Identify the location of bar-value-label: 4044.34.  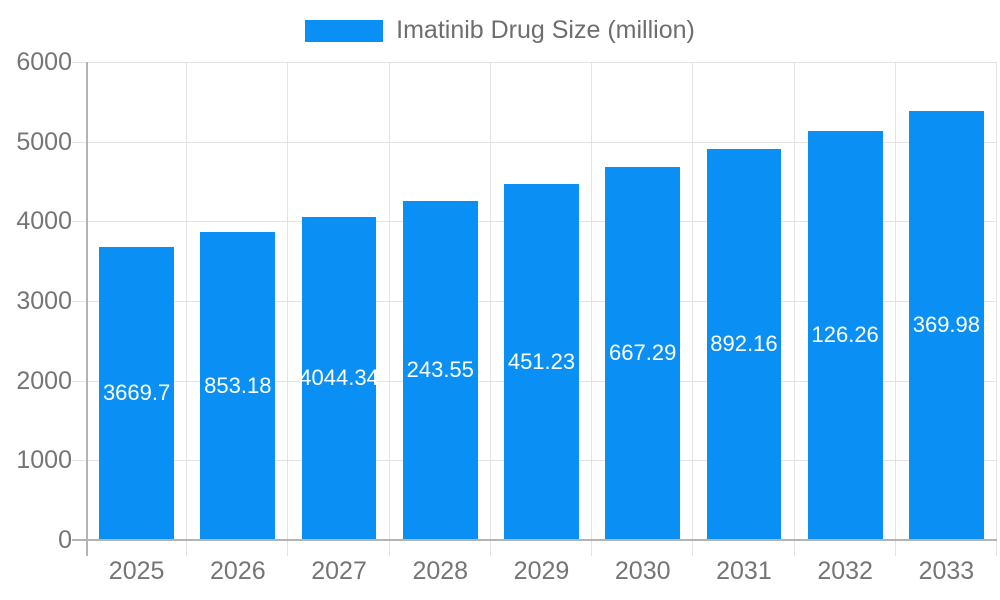
(339, 377).